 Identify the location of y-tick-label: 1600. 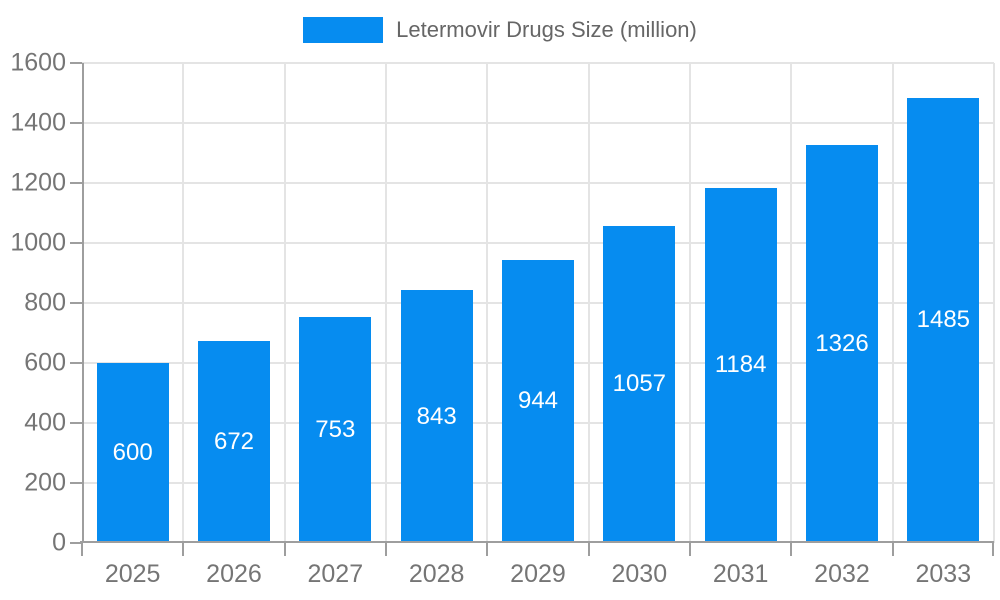
(38, 62).